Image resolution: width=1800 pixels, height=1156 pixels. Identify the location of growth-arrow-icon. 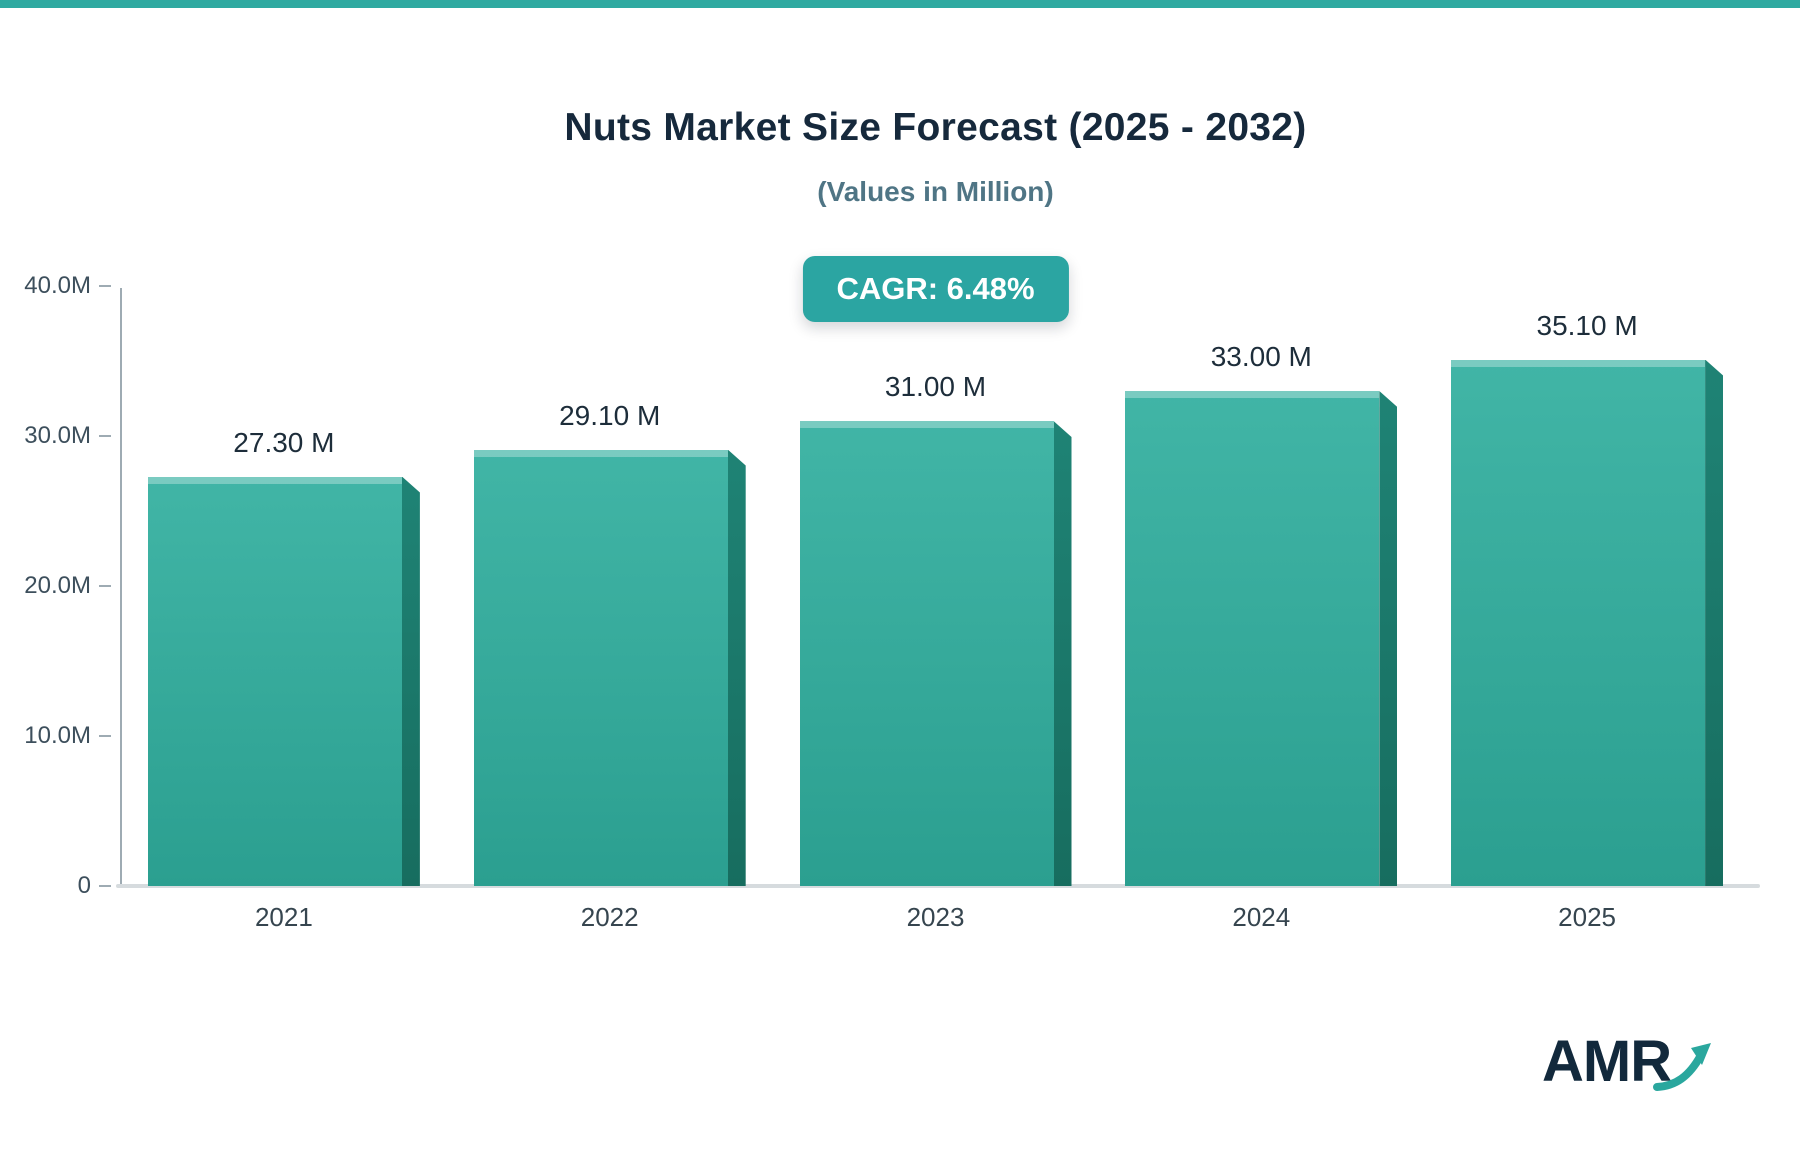
(1682, 1066).